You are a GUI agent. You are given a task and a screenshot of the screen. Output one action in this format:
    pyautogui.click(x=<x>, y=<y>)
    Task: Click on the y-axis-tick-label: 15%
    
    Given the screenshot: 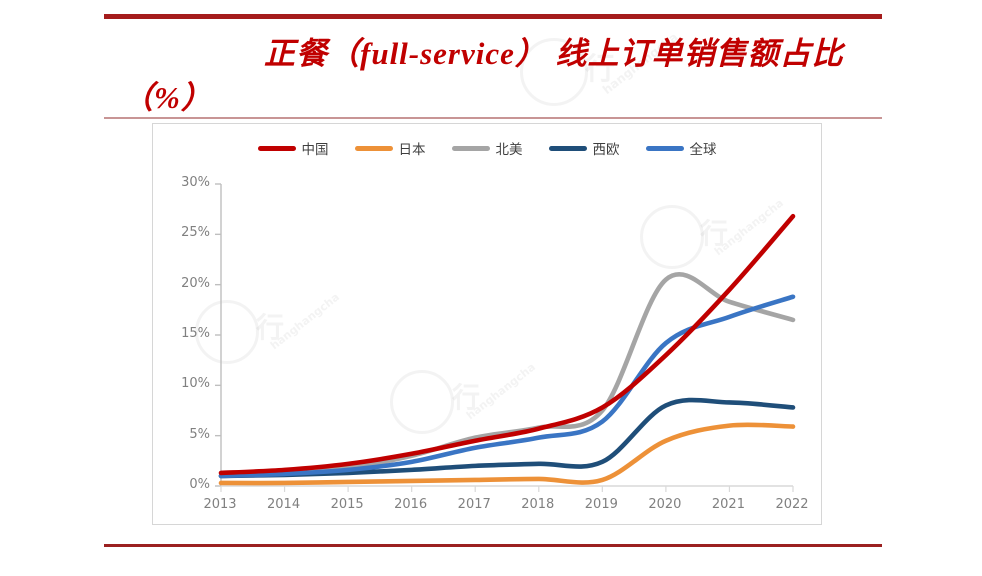 What is the action you would take?
    pyautogui.click(x=195, y=333)
    